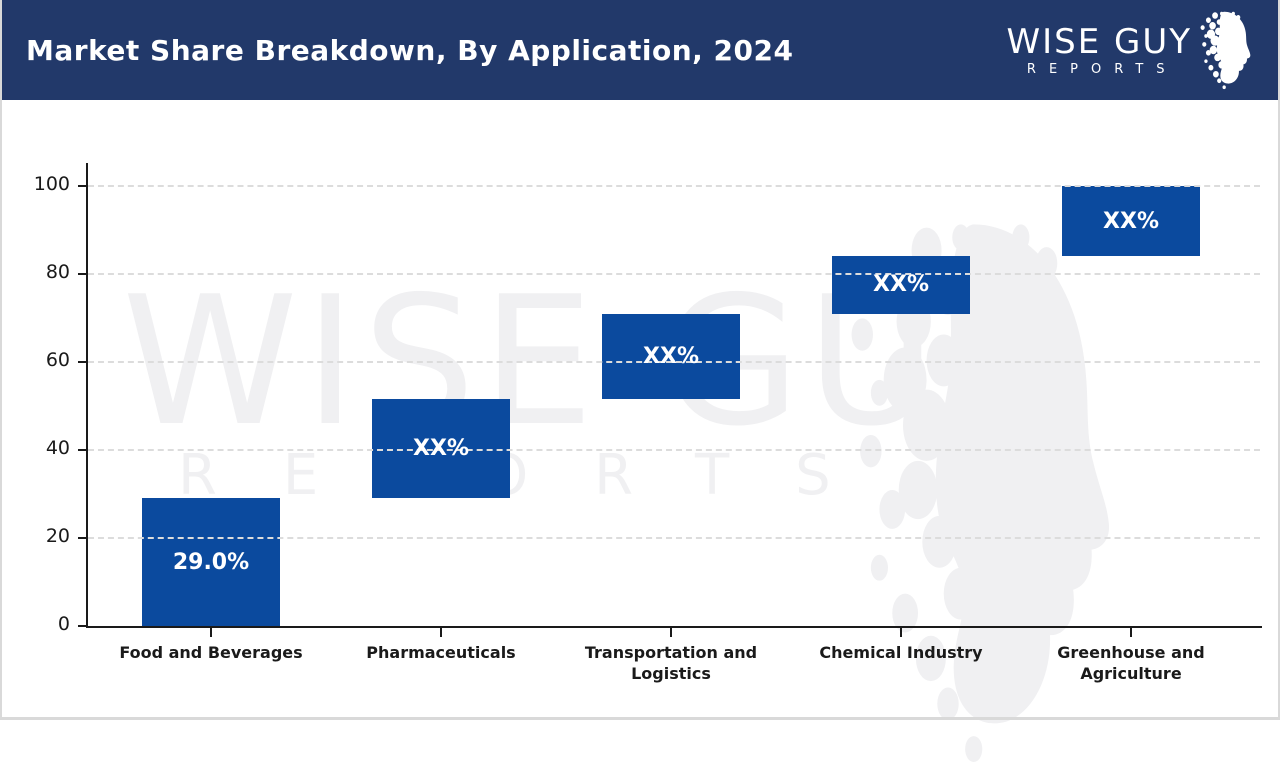  What do you see at coordinates (1131, 663) in the screenshot?
I see `x-category-label: Greenhouse and Agriculture` at bounding box center [1131, 663].